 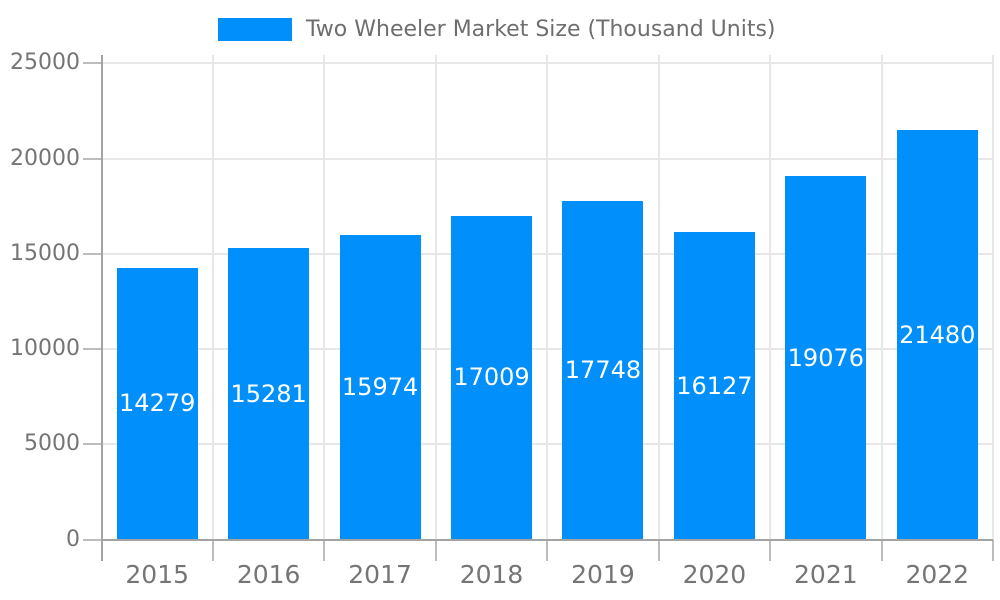 What do you see at coordinates (380, 574) in the screenshot?
I see `x-axis-label: 2017` at bounding box center [380, 574].